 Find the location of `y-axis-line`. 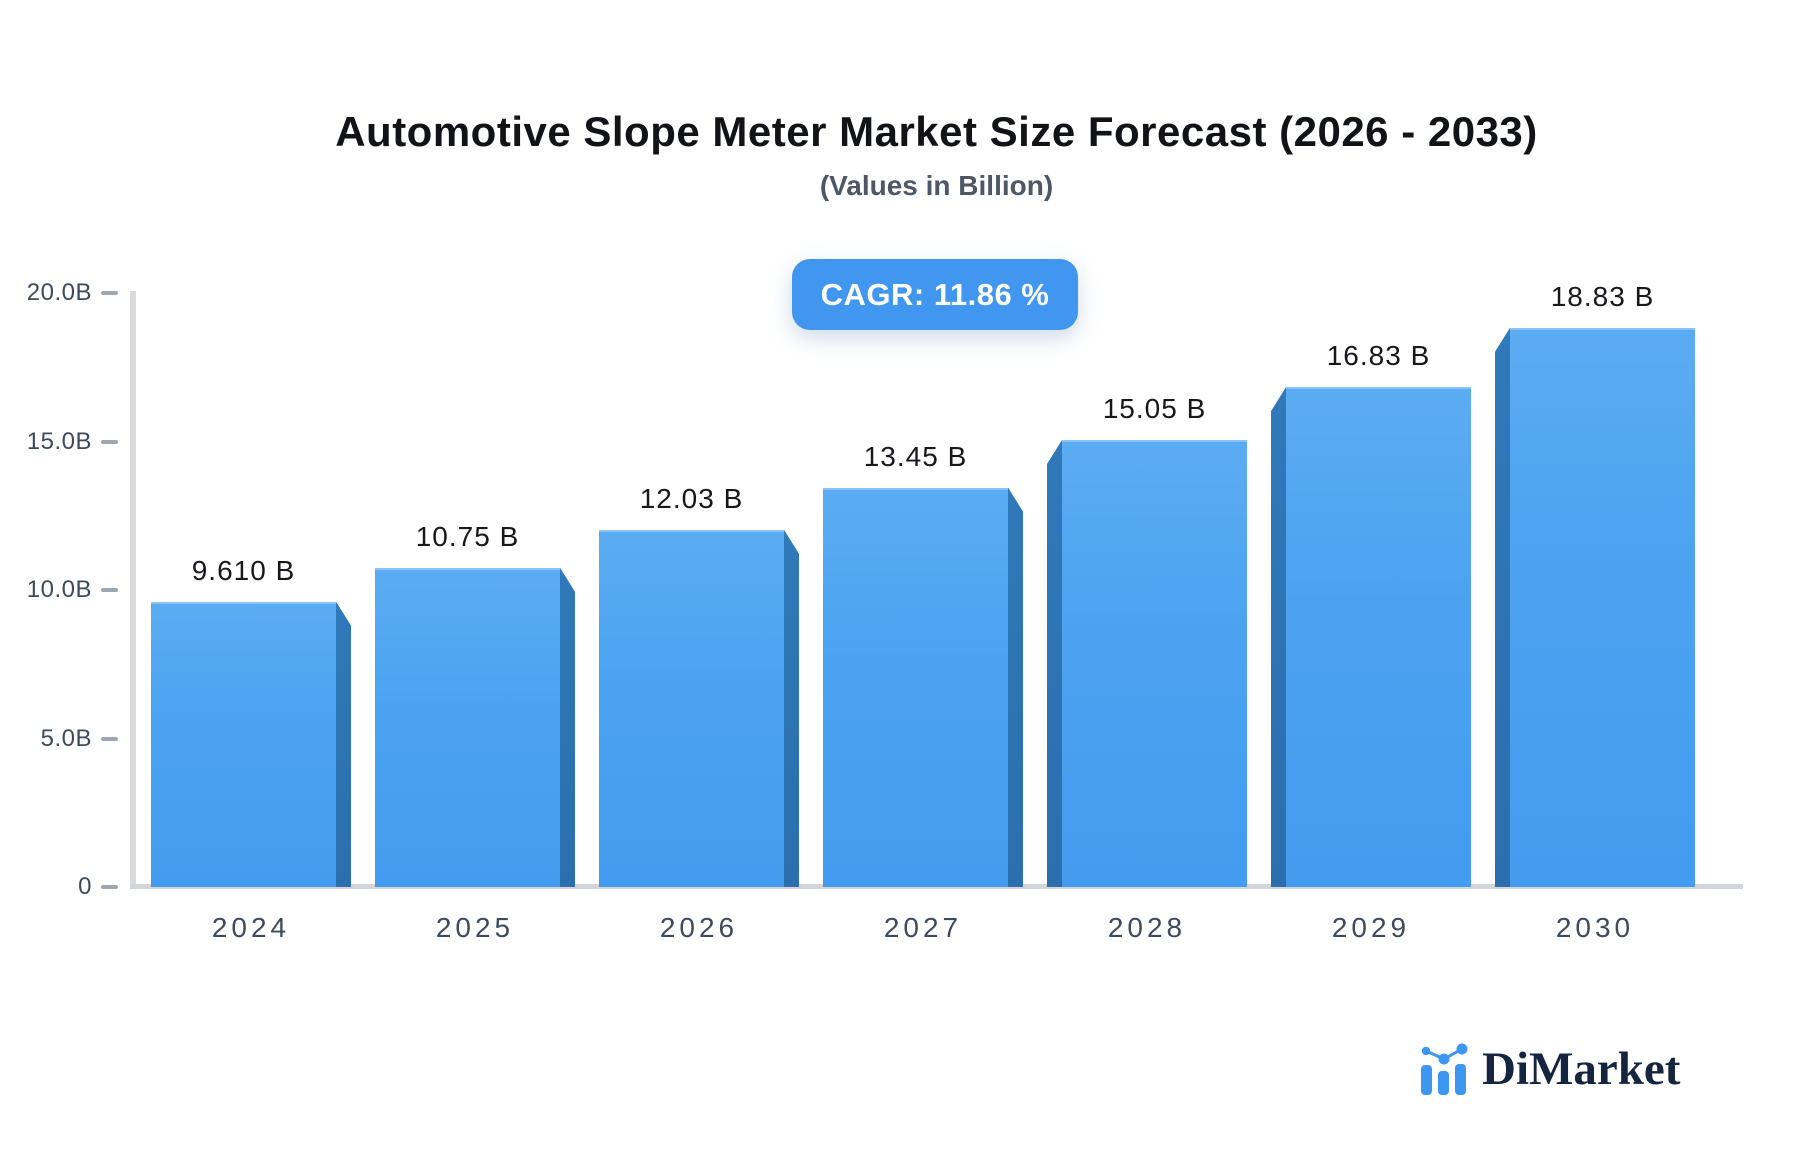

y-axis-line is located at coordinates (133, 589).